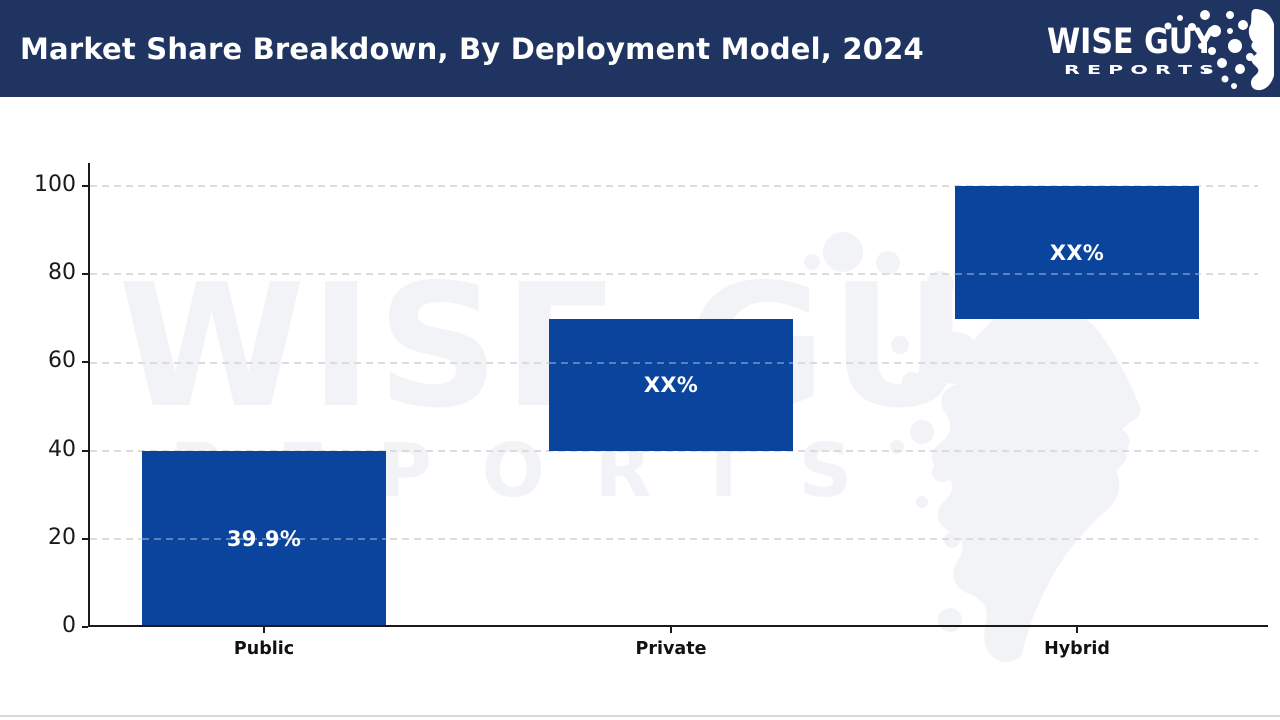  I want to click on y-tick-label-100: 100, so click(55, 184).